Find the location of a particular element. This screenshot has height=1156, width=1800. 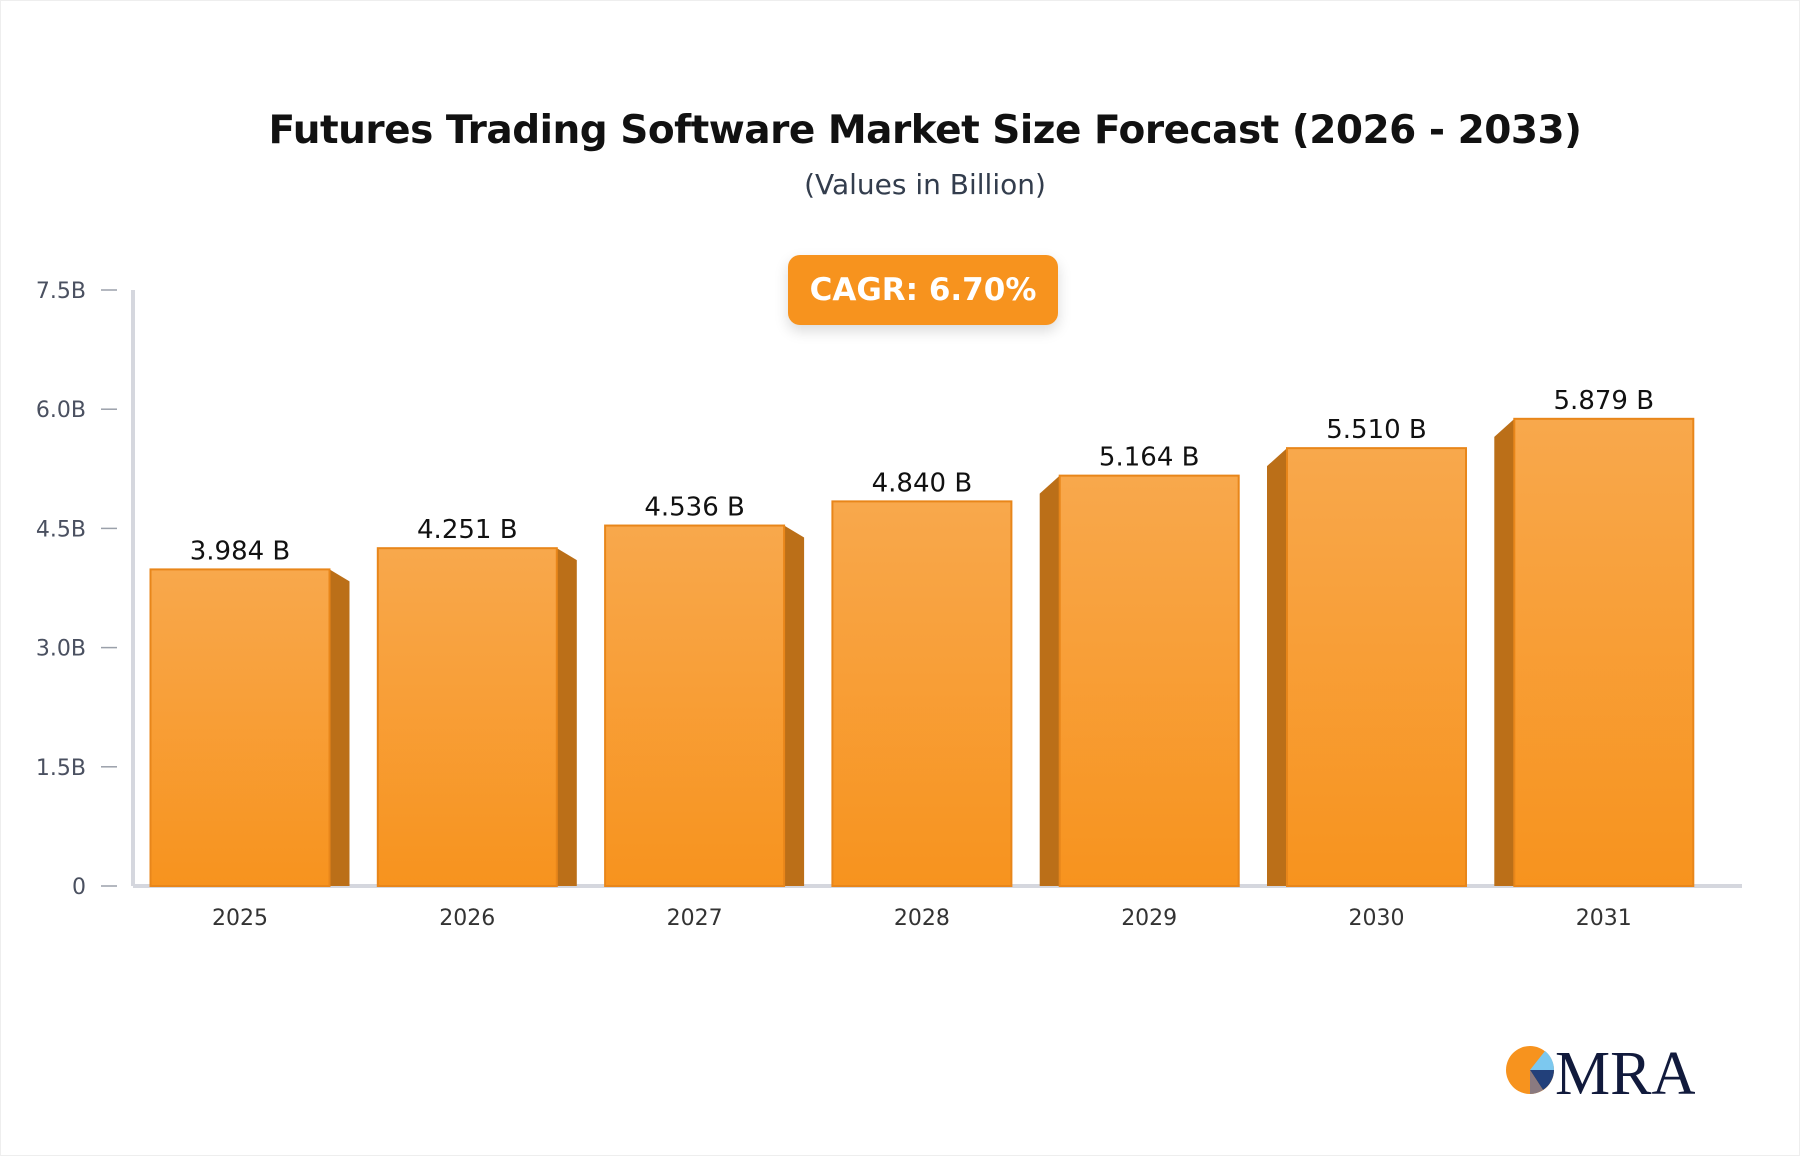

data-label: 4.536 B is located at coordinates (694, 508).